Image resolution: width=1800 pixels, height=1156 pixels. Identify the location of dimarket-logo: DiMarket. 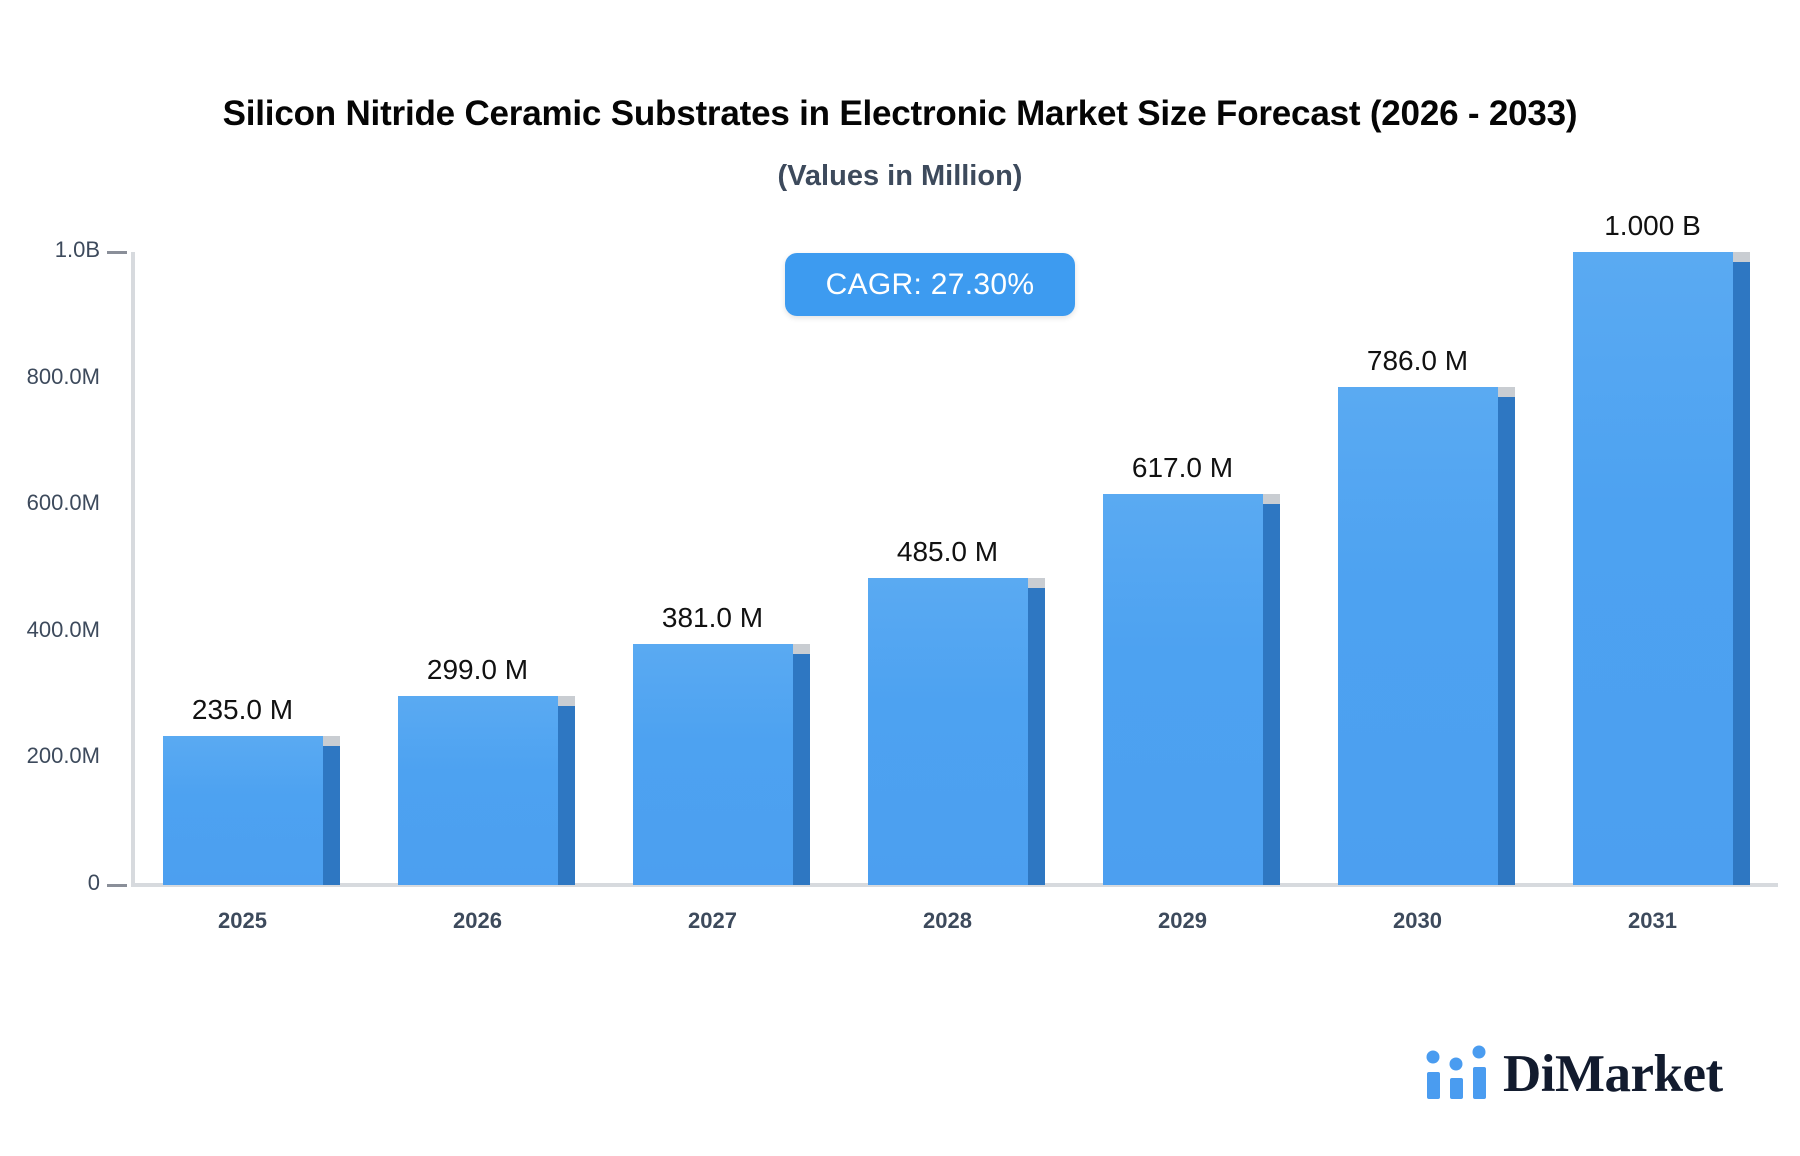
(1574, 1073).